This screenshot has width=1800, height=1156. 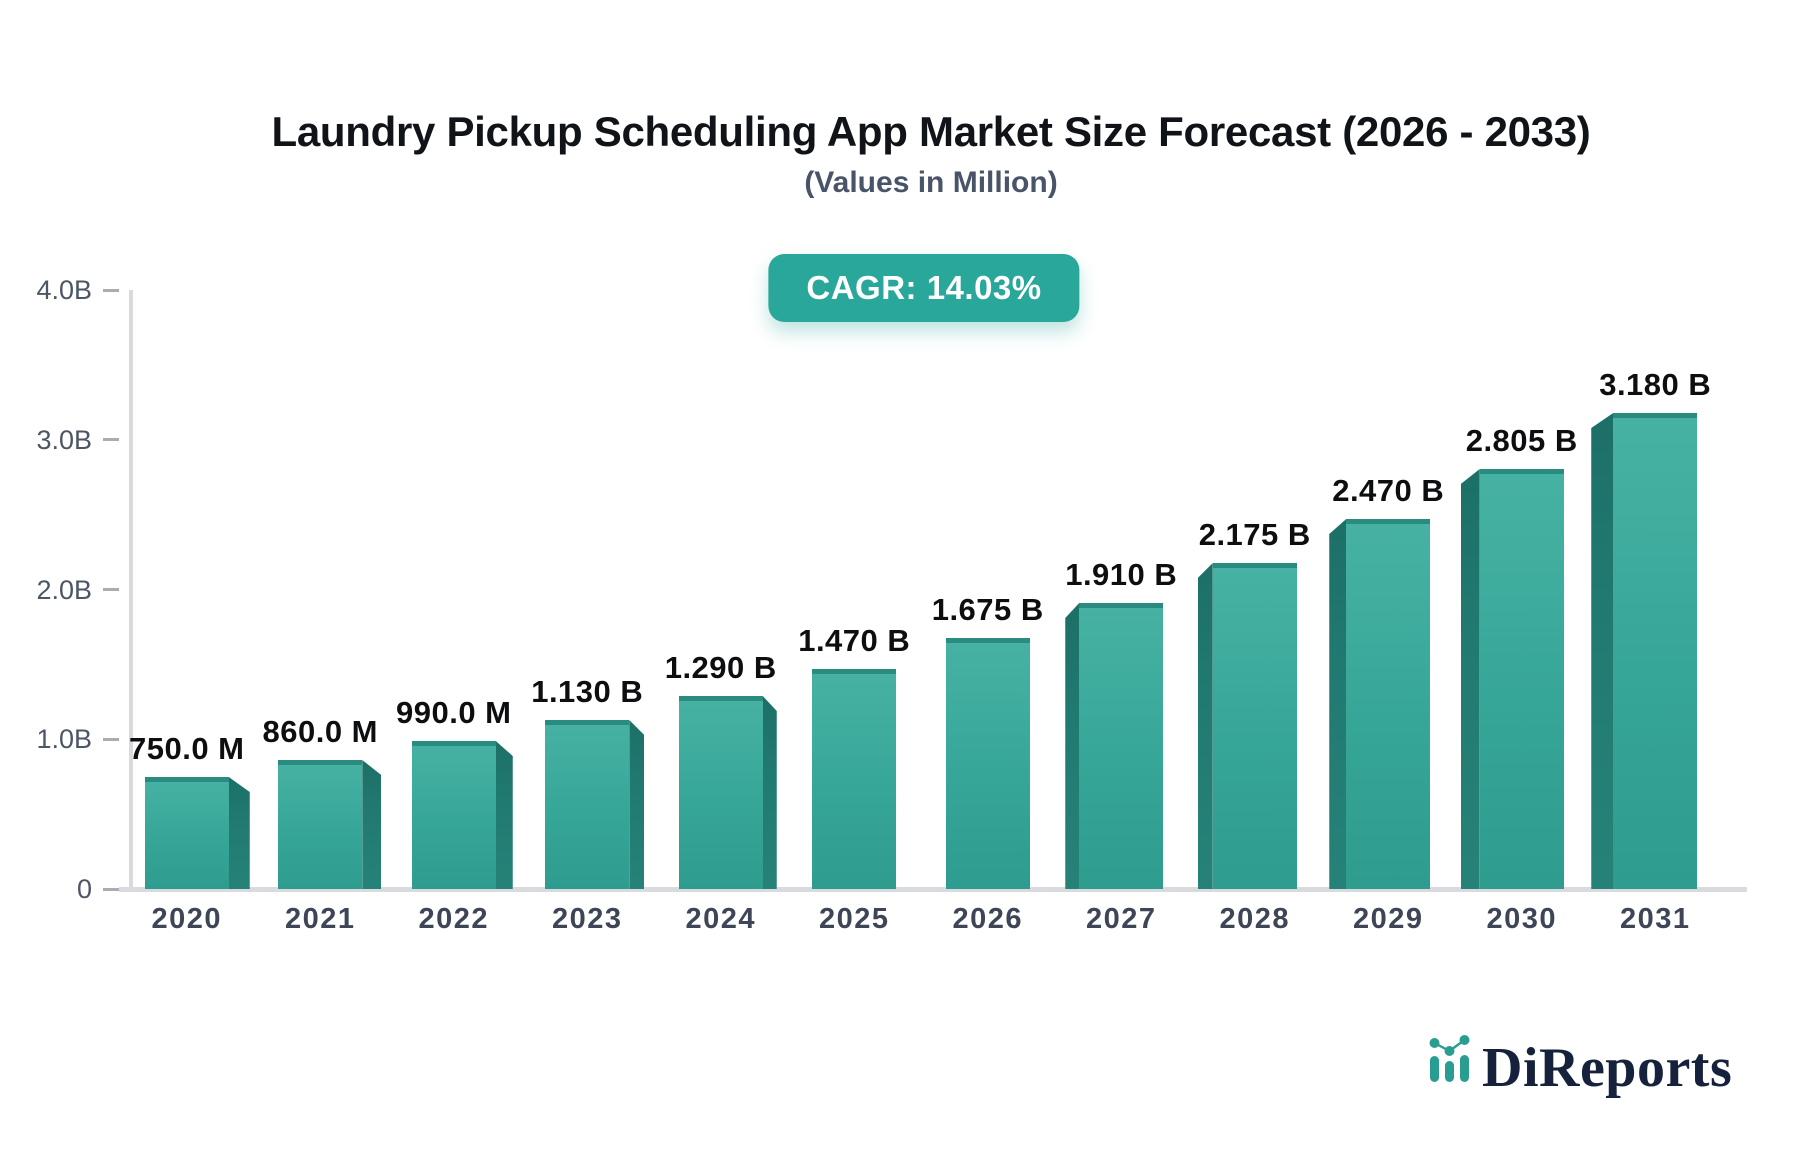 I want to click on bar-side-face-2029, so click(x=1338, y=704).